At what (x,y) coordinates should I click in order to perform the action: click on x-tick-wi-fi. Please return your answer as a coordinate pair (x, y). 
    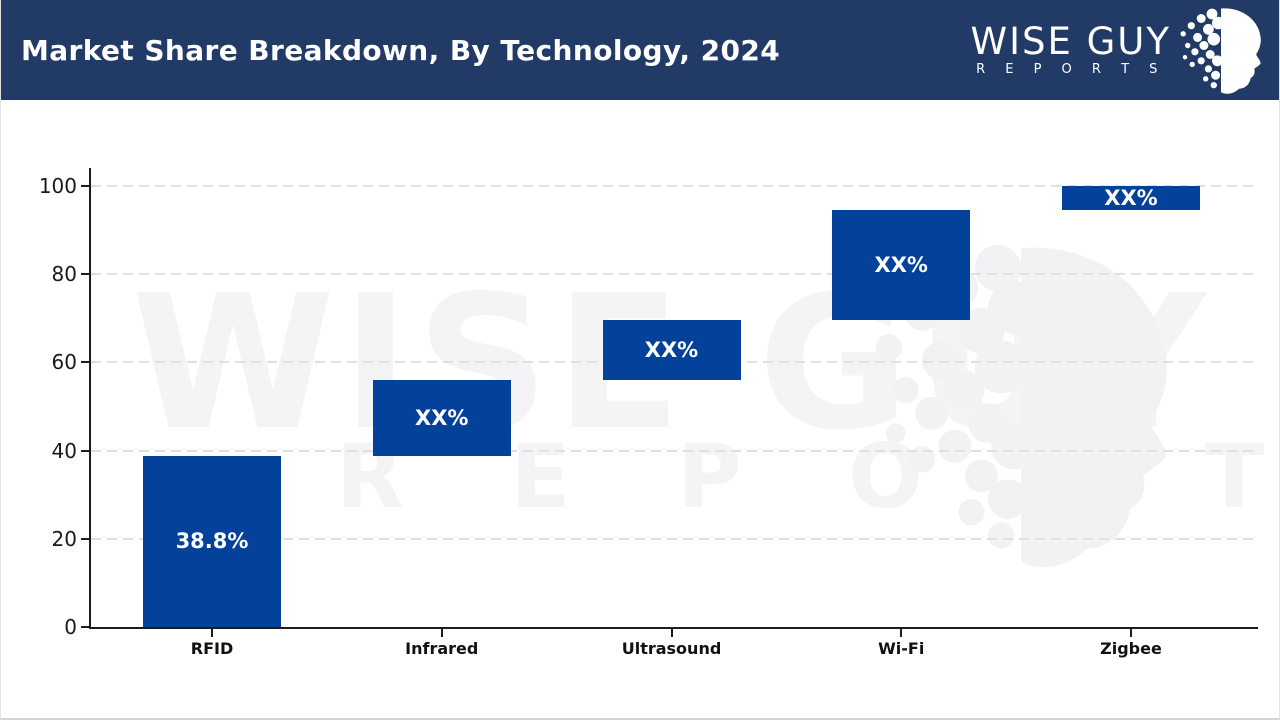
    Looking at the image, I should click on (901, 633).